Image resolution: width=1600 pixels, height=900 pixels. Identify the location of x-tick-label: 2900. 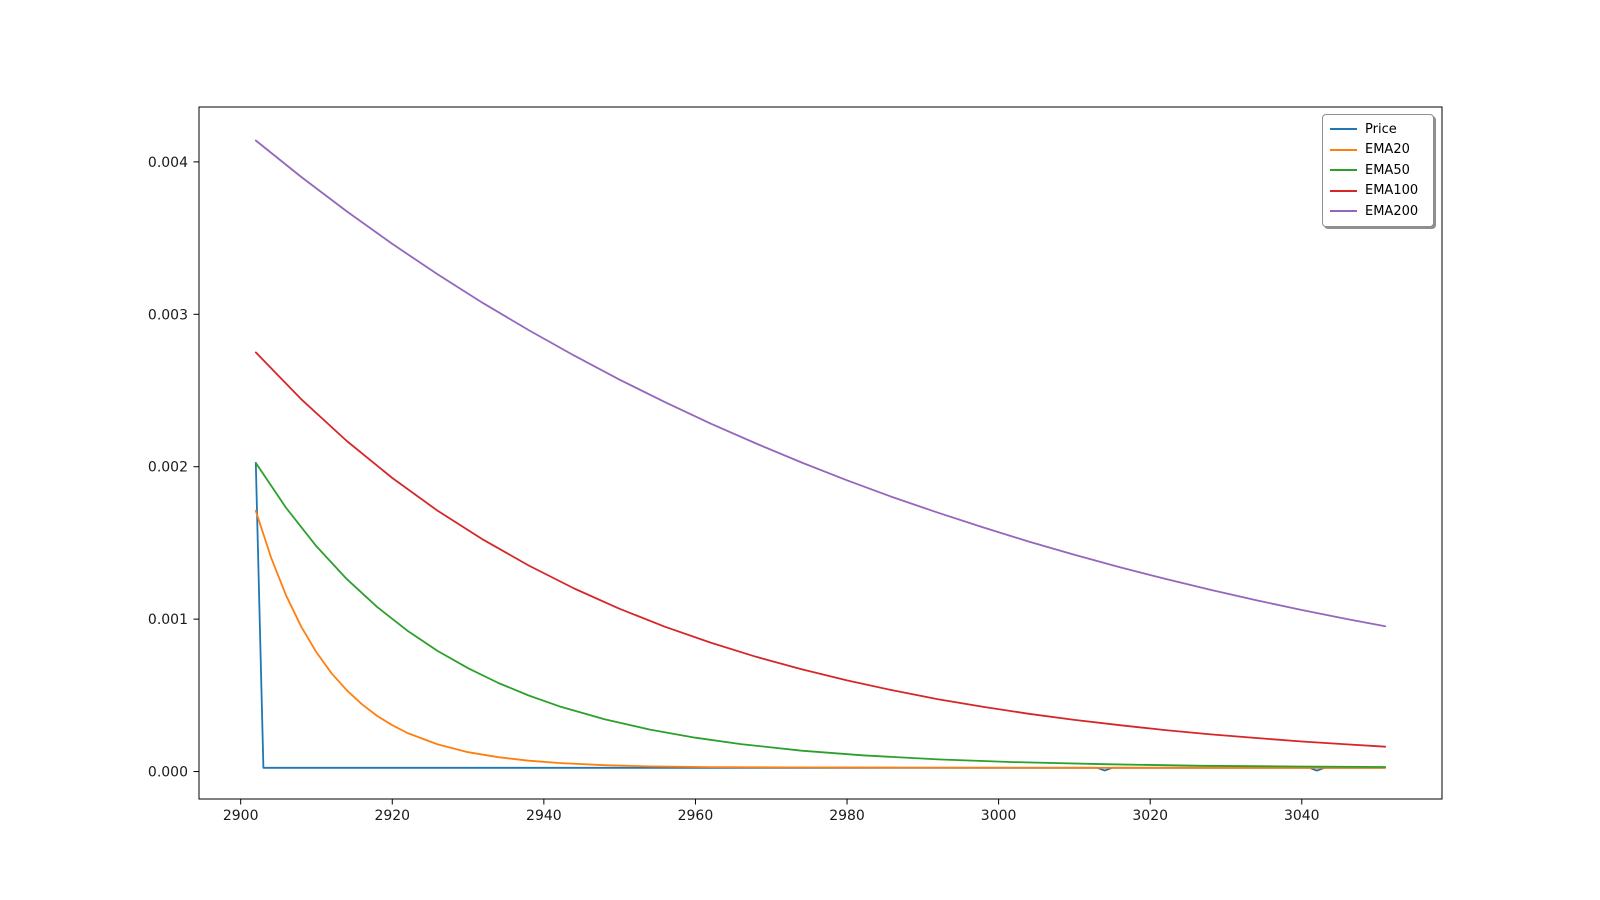
(241, 816).